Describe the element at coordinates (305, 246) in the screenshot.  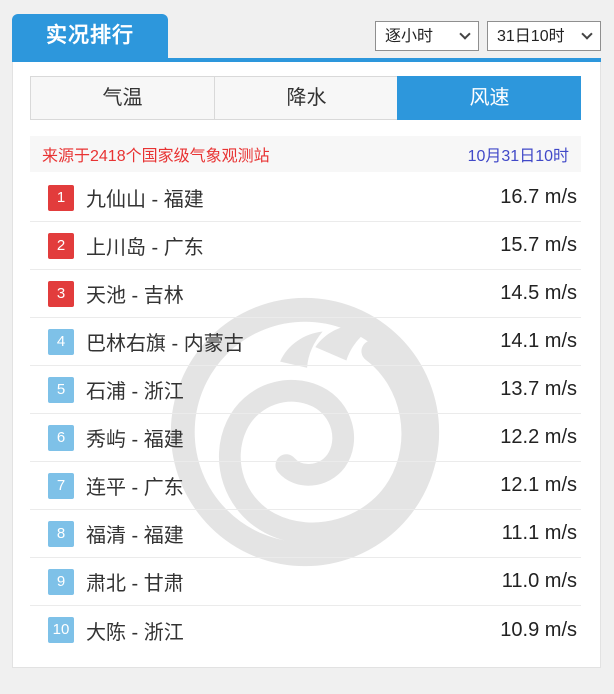
I see `ranking-row: 2 上川岛 - 广东 15.7 m/s` at that location.